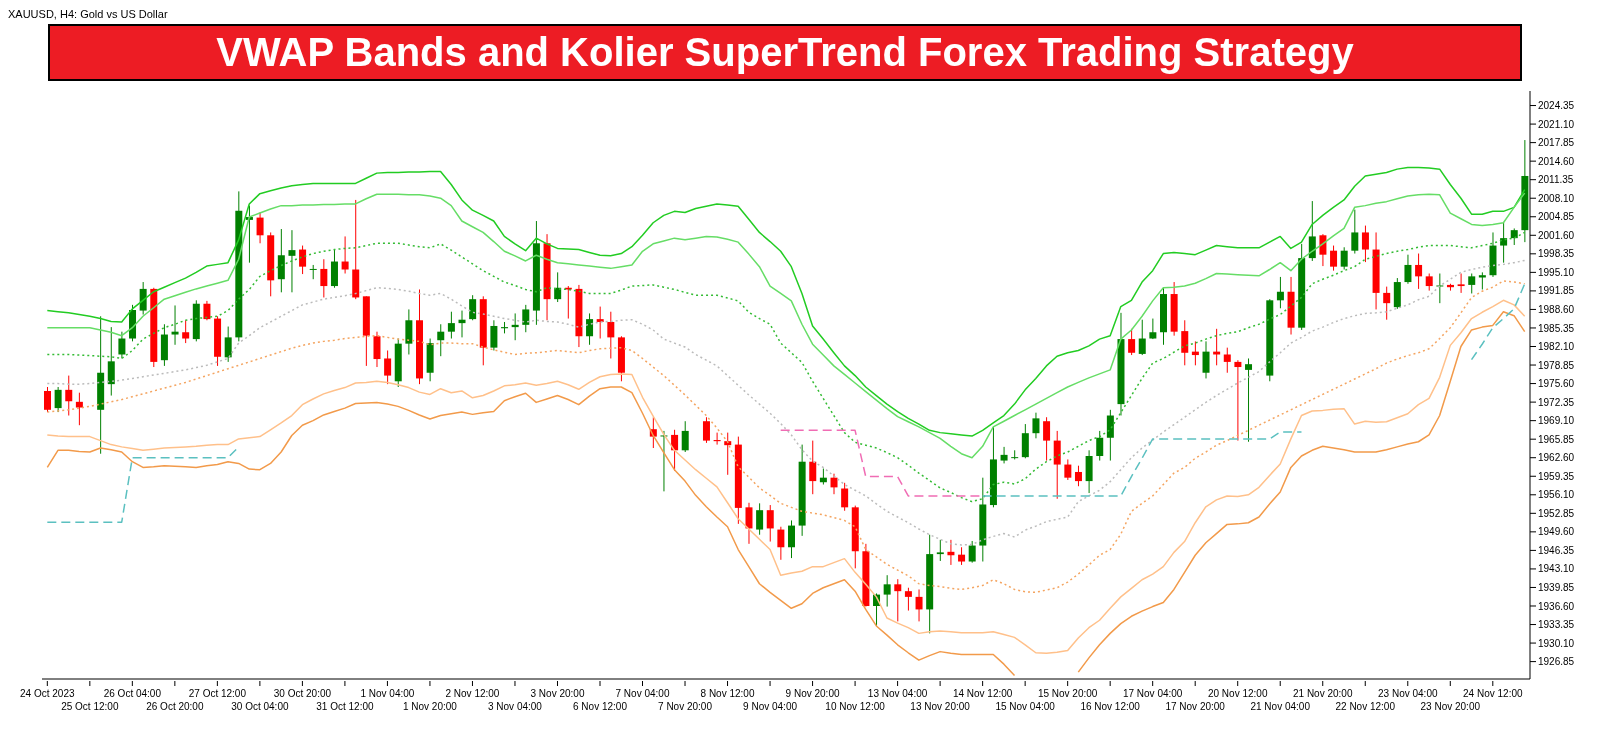 The image size is (1600, 732). I want to click on x-tick-label: 1 Nov 04:00, so click(387, 693).